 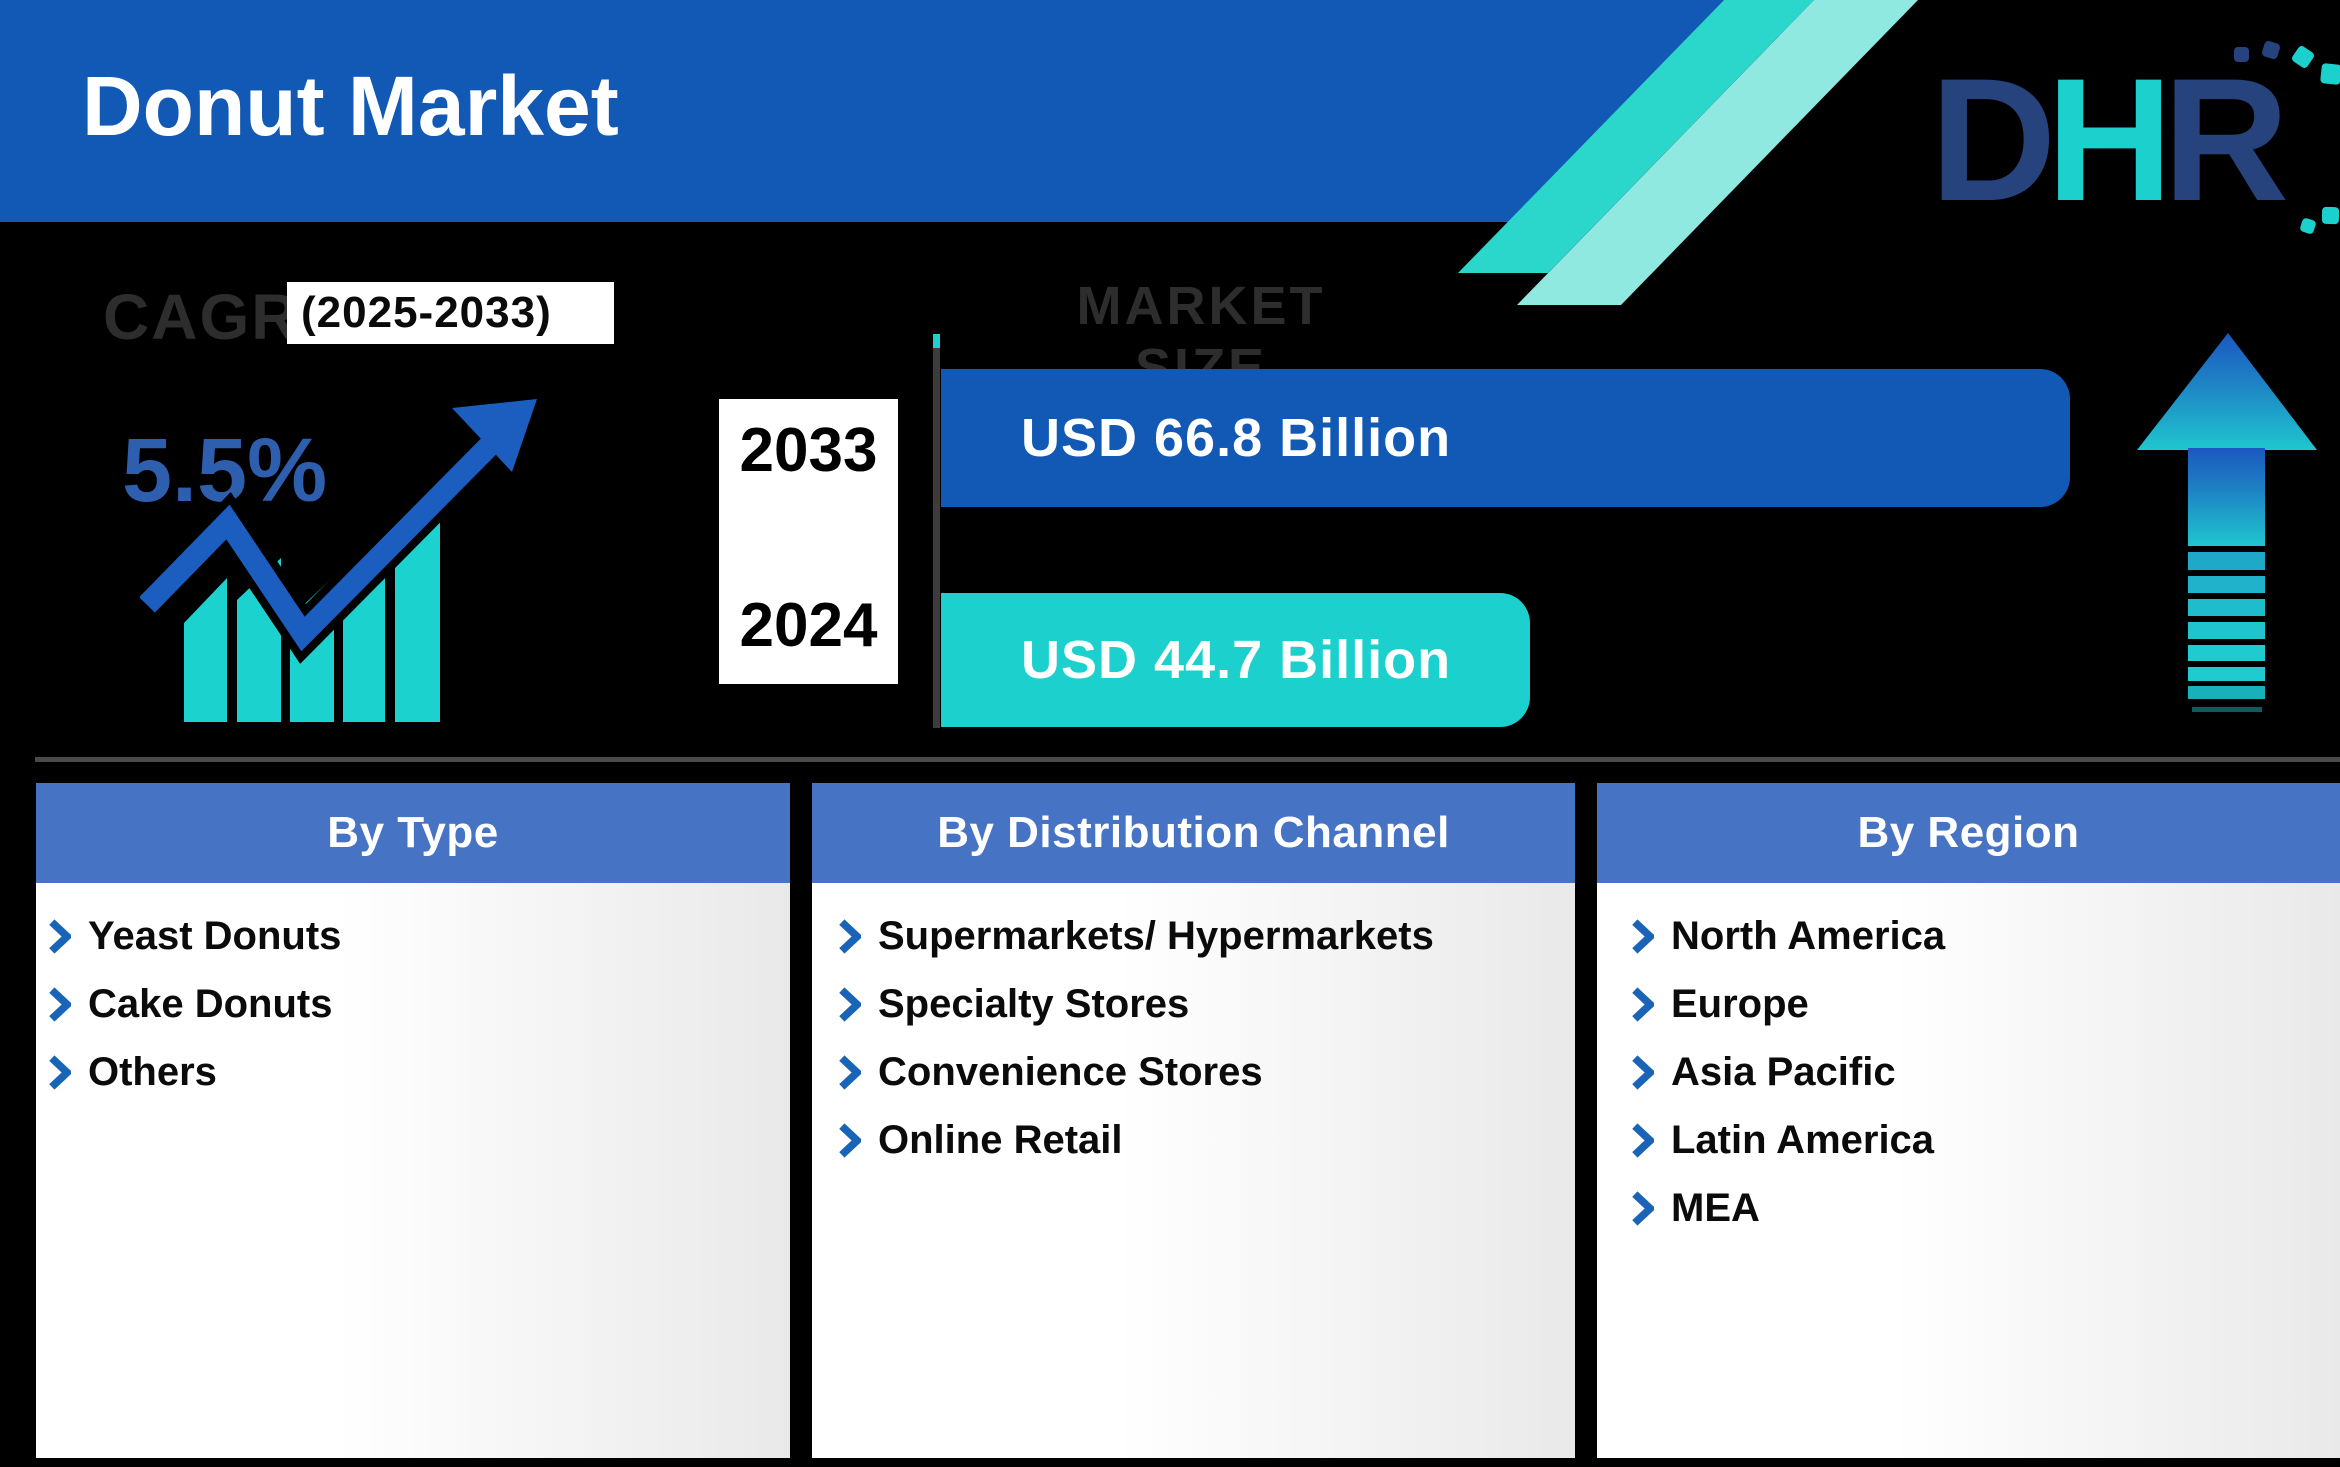 What do you see at coordinates (1993, 140) in the screenshot?
I see `dhr-logo-letter: D` at bounding box center [1993, 140].